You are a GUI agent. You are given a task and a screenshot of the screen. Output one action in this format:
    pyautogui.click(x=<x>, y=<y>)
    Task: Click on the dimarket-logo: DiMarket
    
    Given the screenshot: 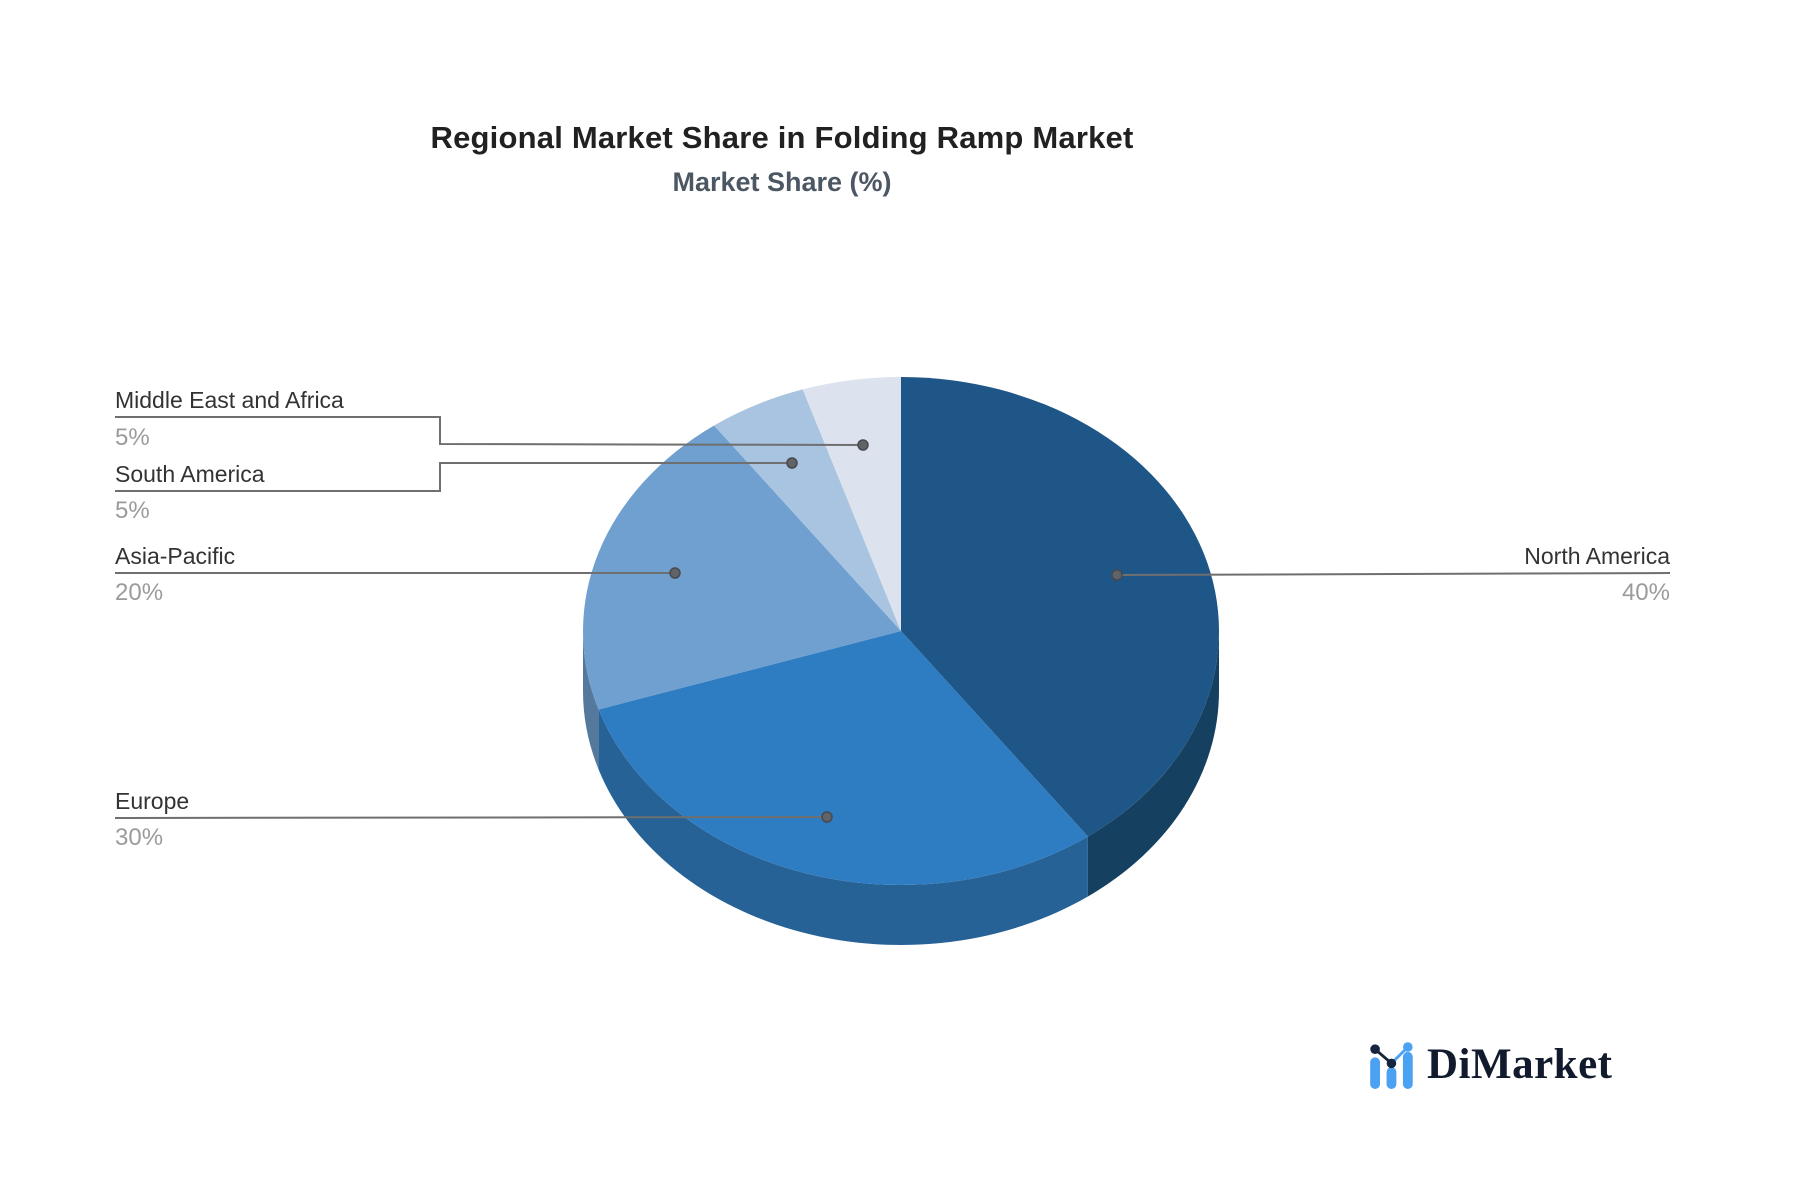 What is the action you would take?
    pyautogui.click(x=1490, y=1064)
    